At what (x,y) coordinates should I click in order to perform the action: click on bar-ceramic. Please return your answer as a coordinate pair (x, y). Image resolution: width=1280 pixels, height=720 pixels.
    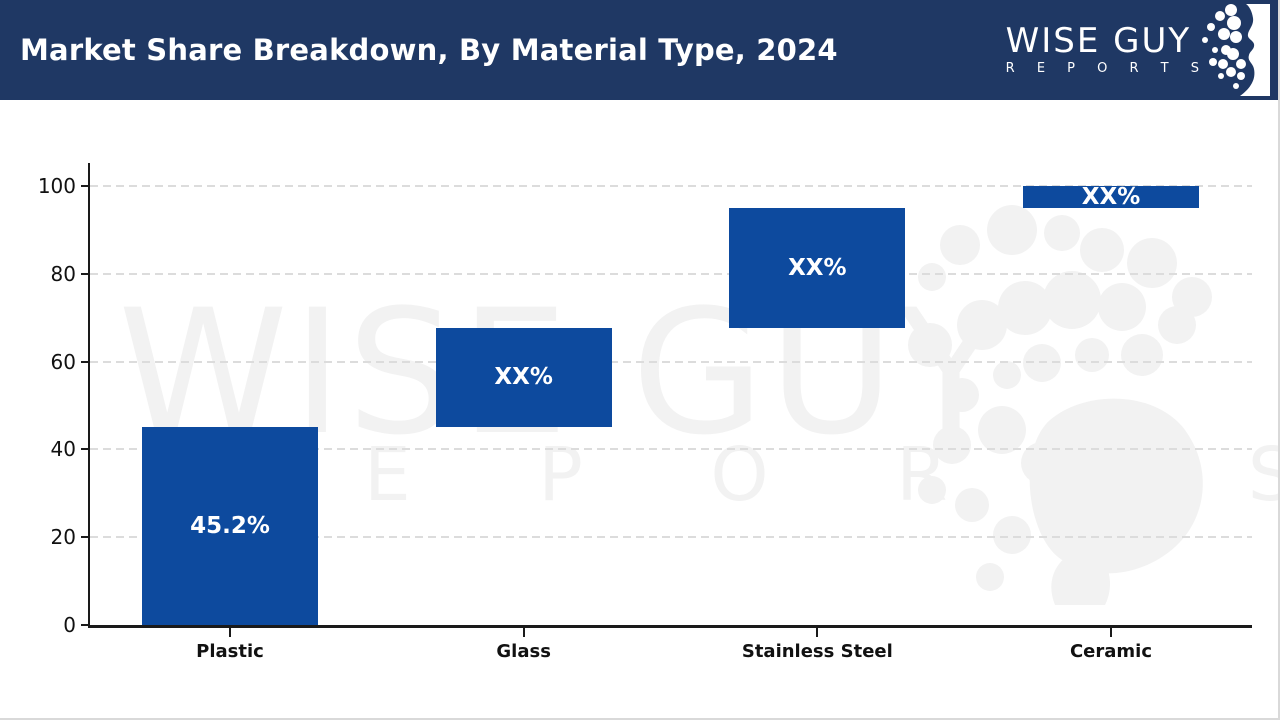
    Looking at the image, I should click on (1111, 197).